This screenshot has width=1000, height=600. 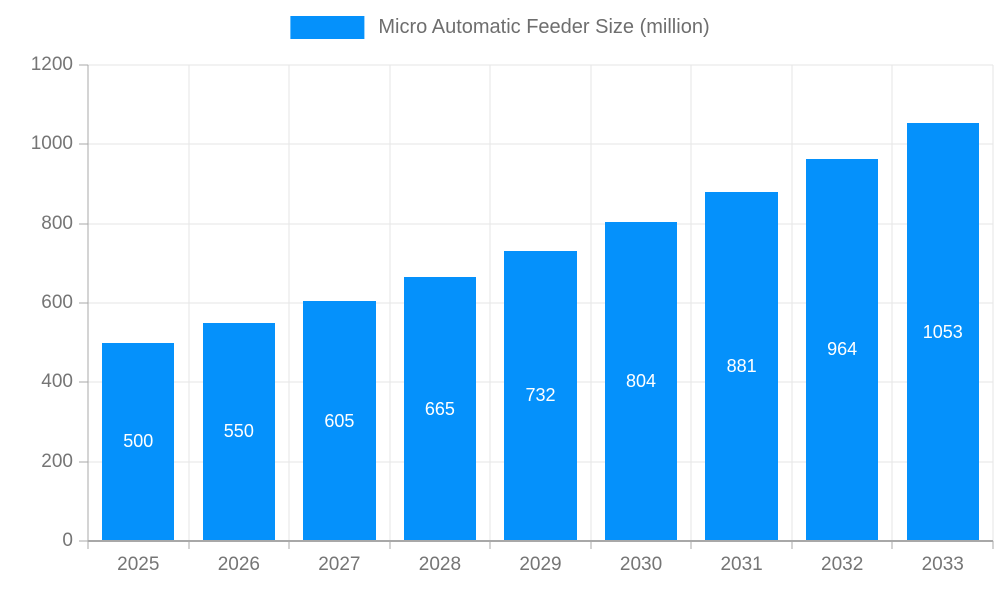 What do you see at coordinates (540, 541) in the screenshot?
I see `x-axis-line` at bounding box center [540, 541].